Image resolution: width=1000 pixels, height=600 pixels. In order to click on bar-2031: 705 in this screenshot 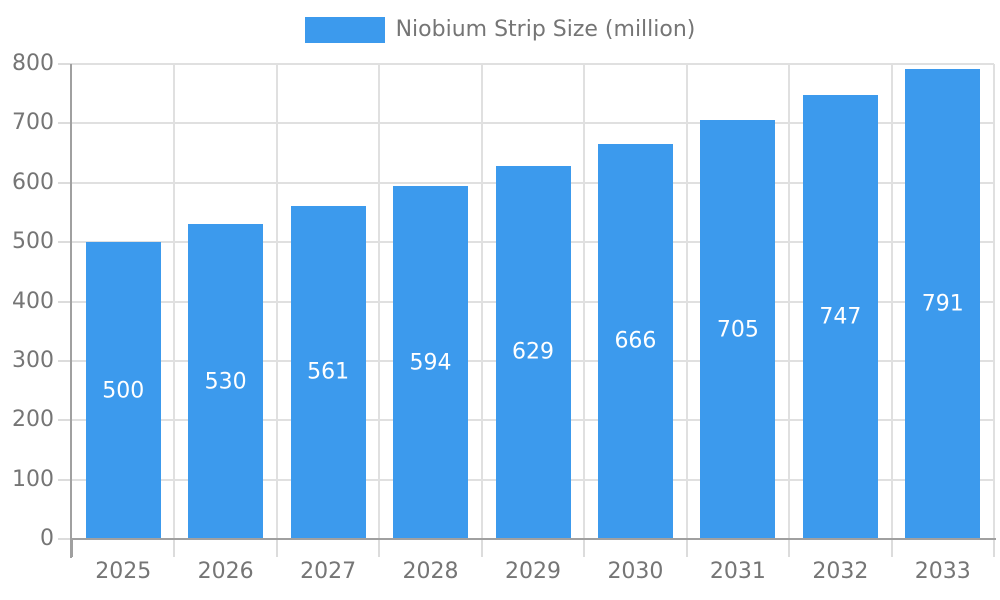, I will do `click(738, 329)`.